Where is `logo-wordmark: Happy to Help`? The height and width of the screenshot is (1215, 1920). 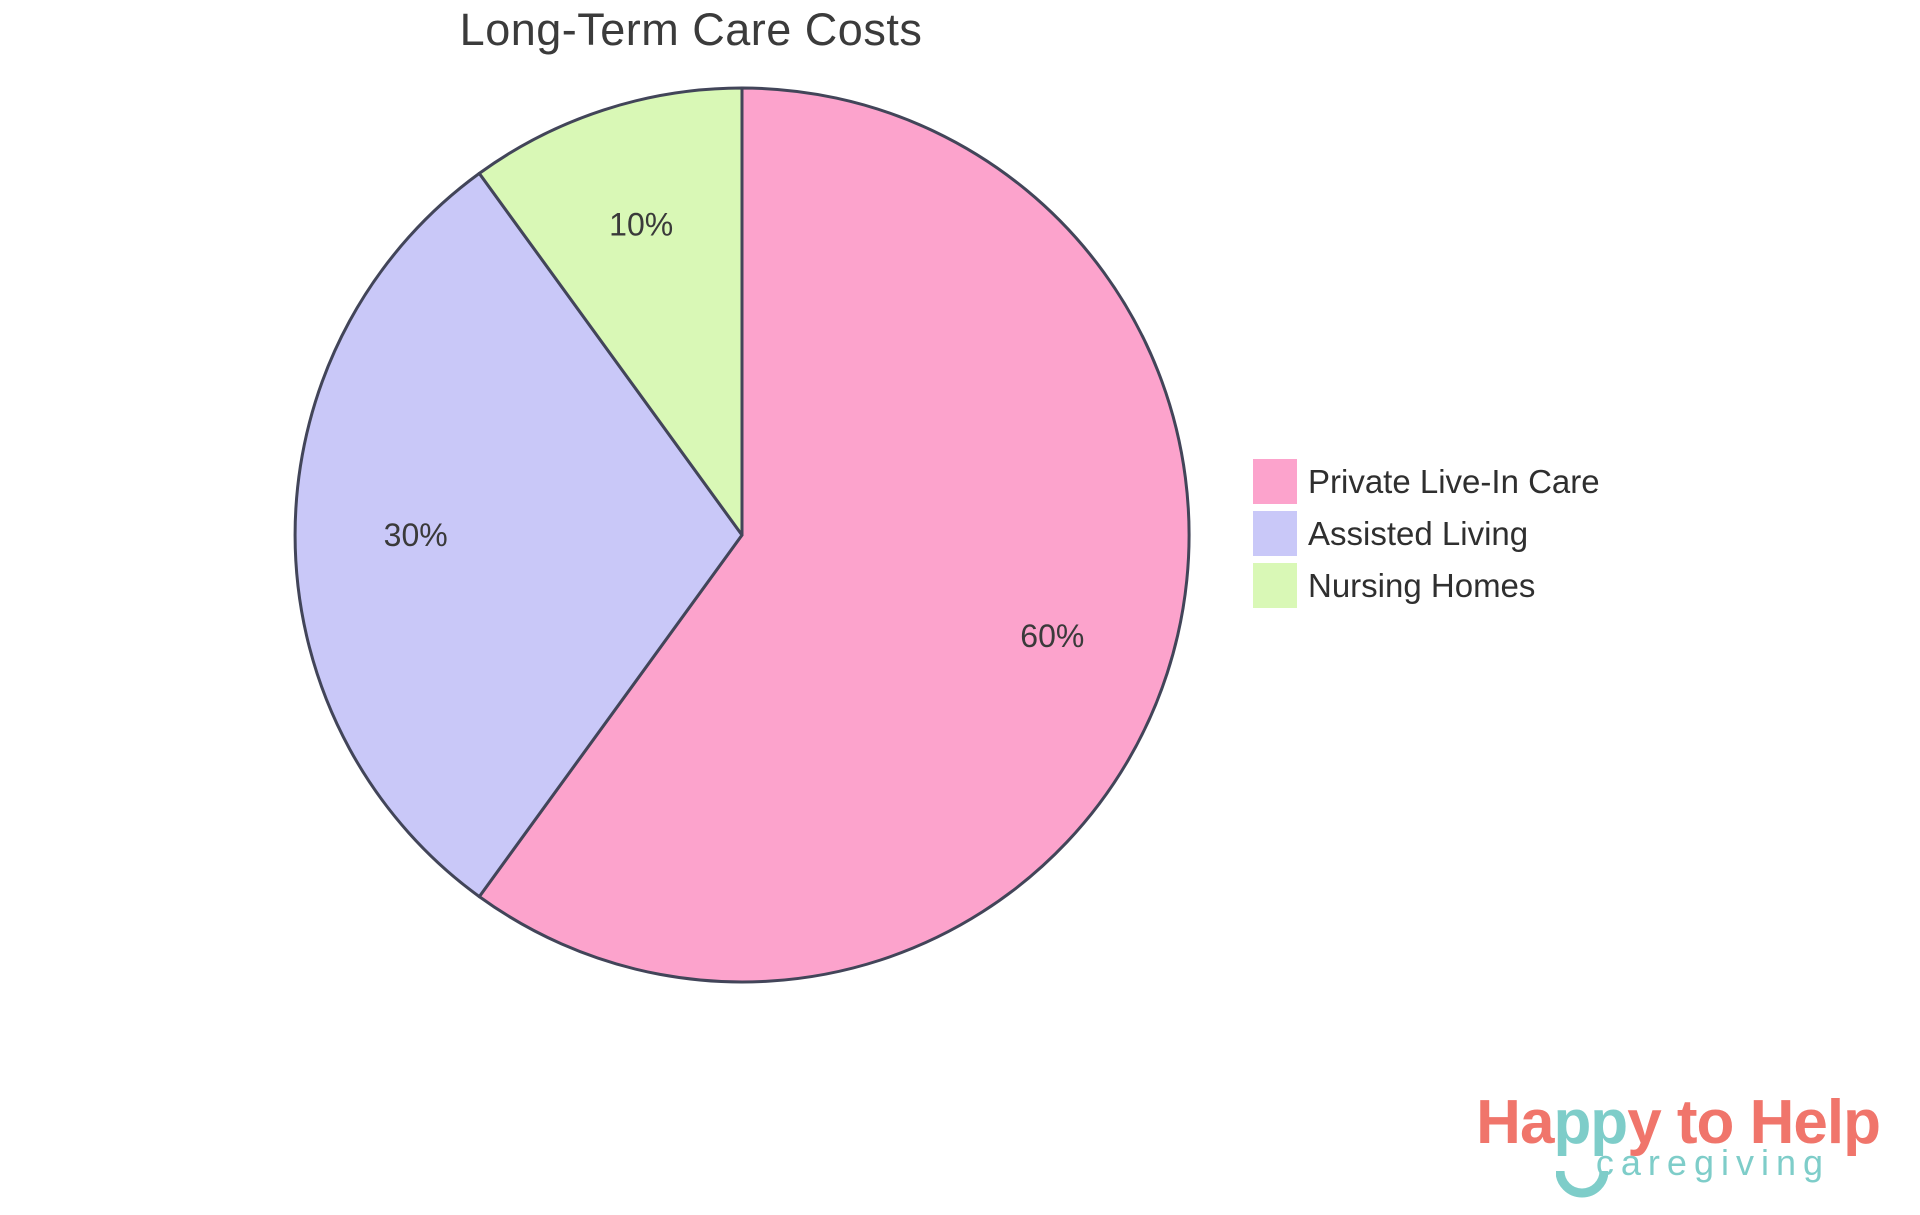 logo-wordmark: Happy to Help is located at coordinates (1640, 1123).